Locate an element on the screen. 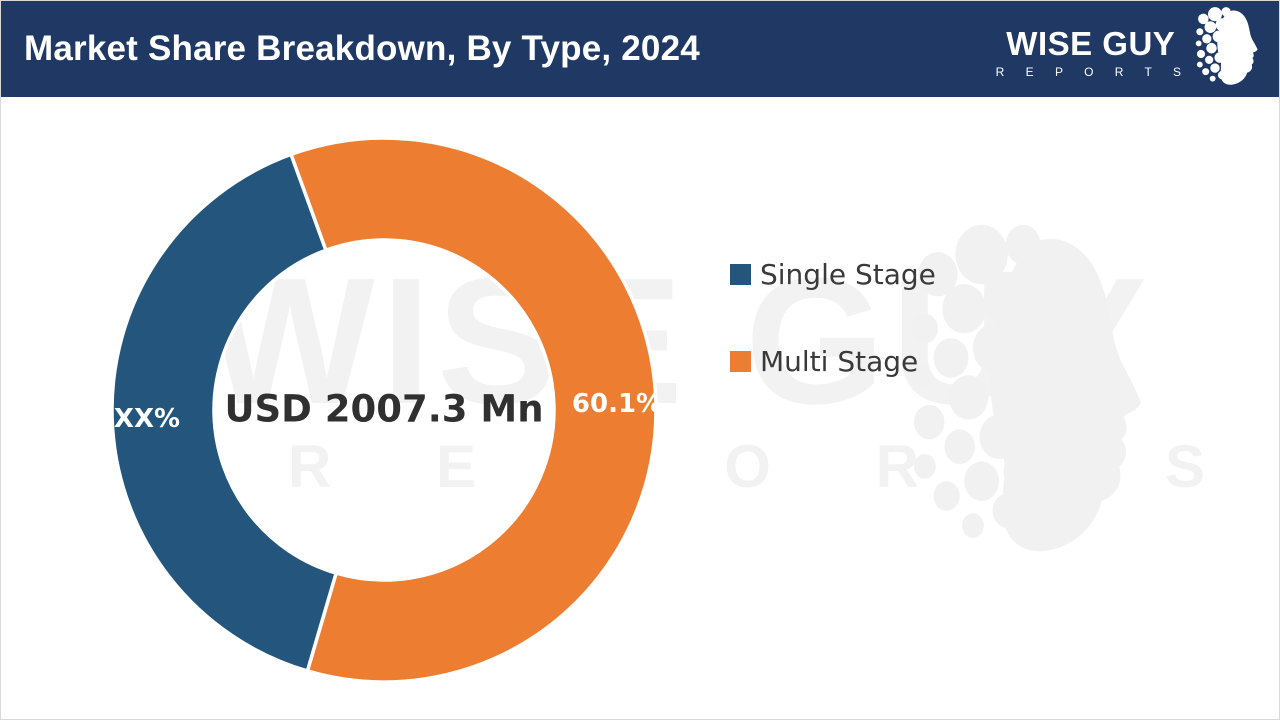 The width and height of the screenshot is (1280, 720). logo-text: WISE GUY R E P O R T S is located at coordinates (1091, 52).